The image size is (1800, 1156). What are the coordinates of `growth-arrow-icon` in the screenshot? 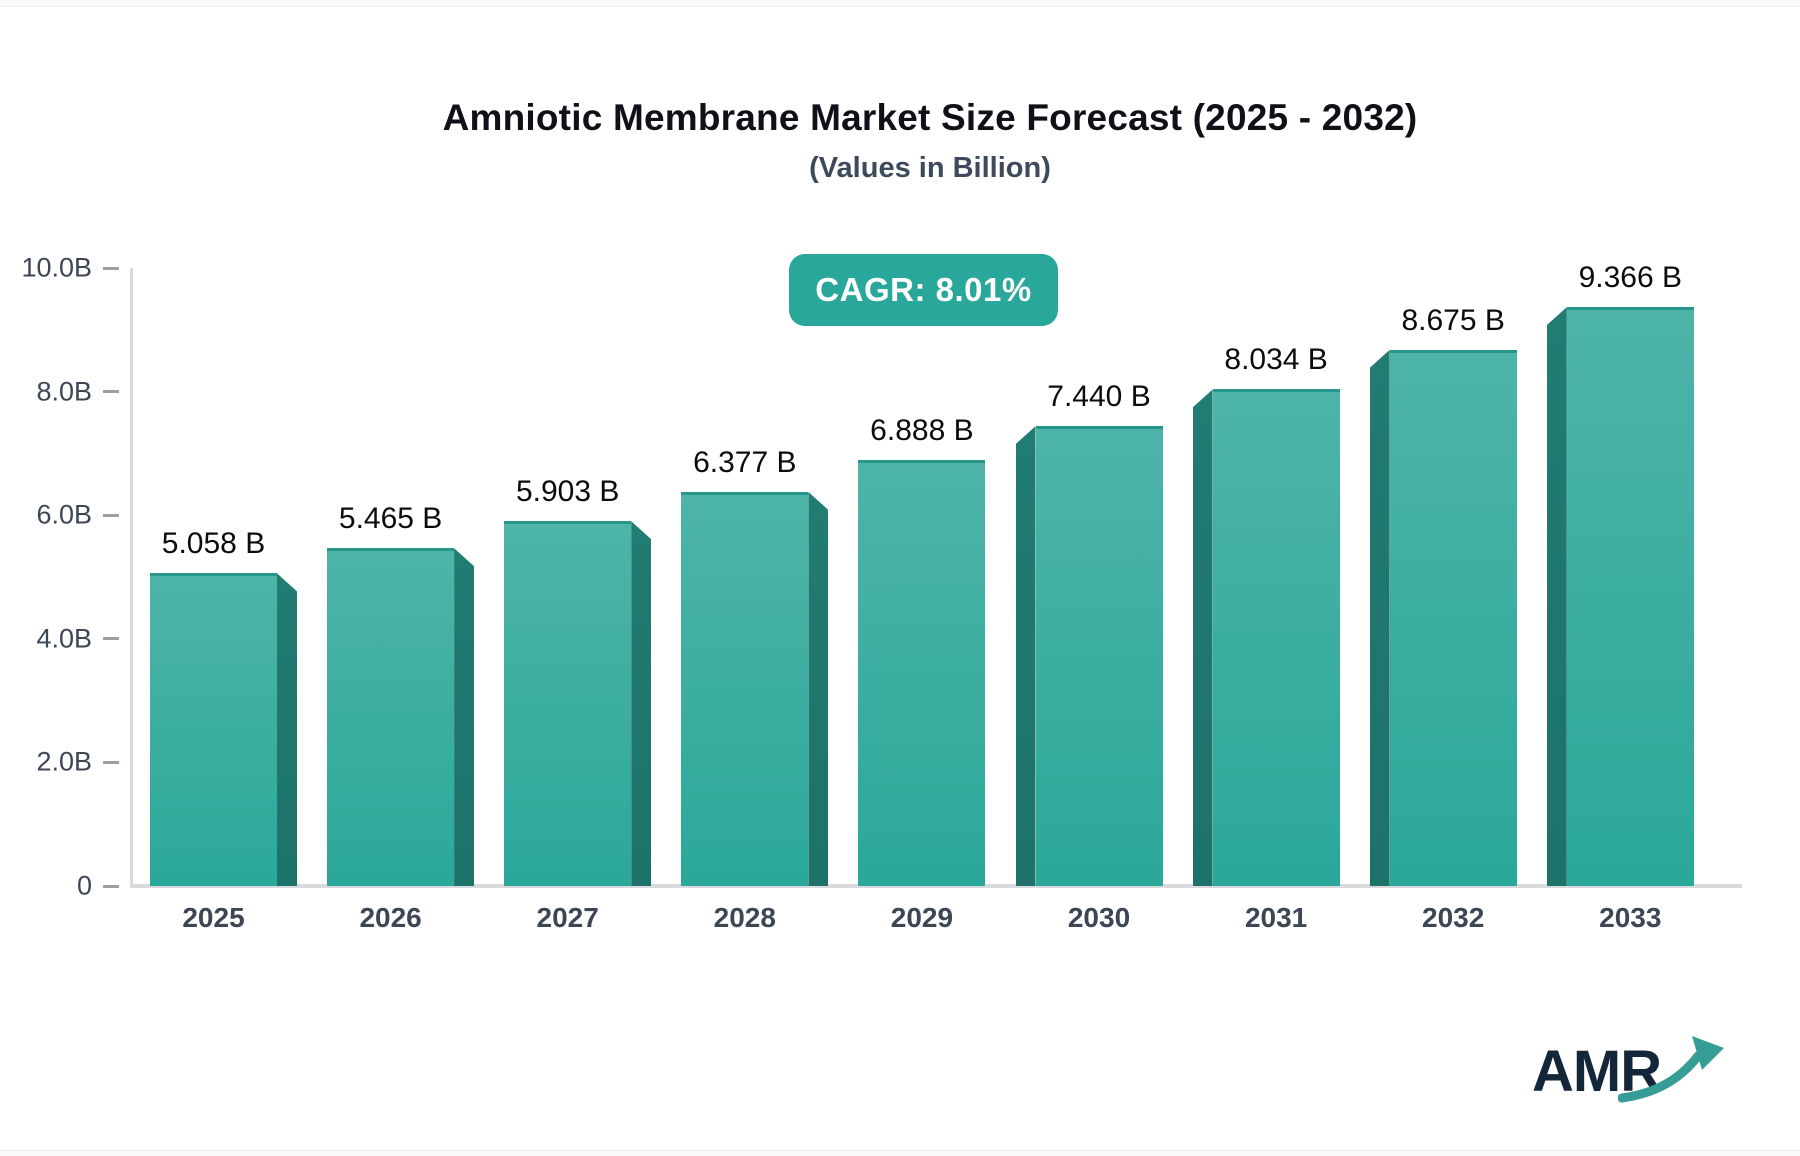 It's located at (1671, 1069).